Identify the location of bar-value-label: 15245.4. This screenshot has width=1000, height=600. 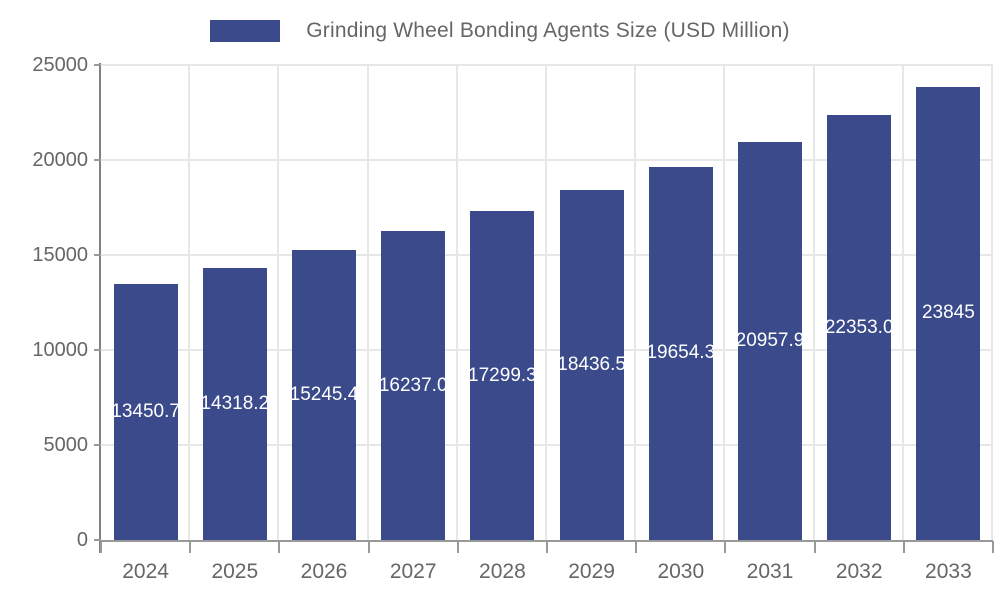
(324, 395).